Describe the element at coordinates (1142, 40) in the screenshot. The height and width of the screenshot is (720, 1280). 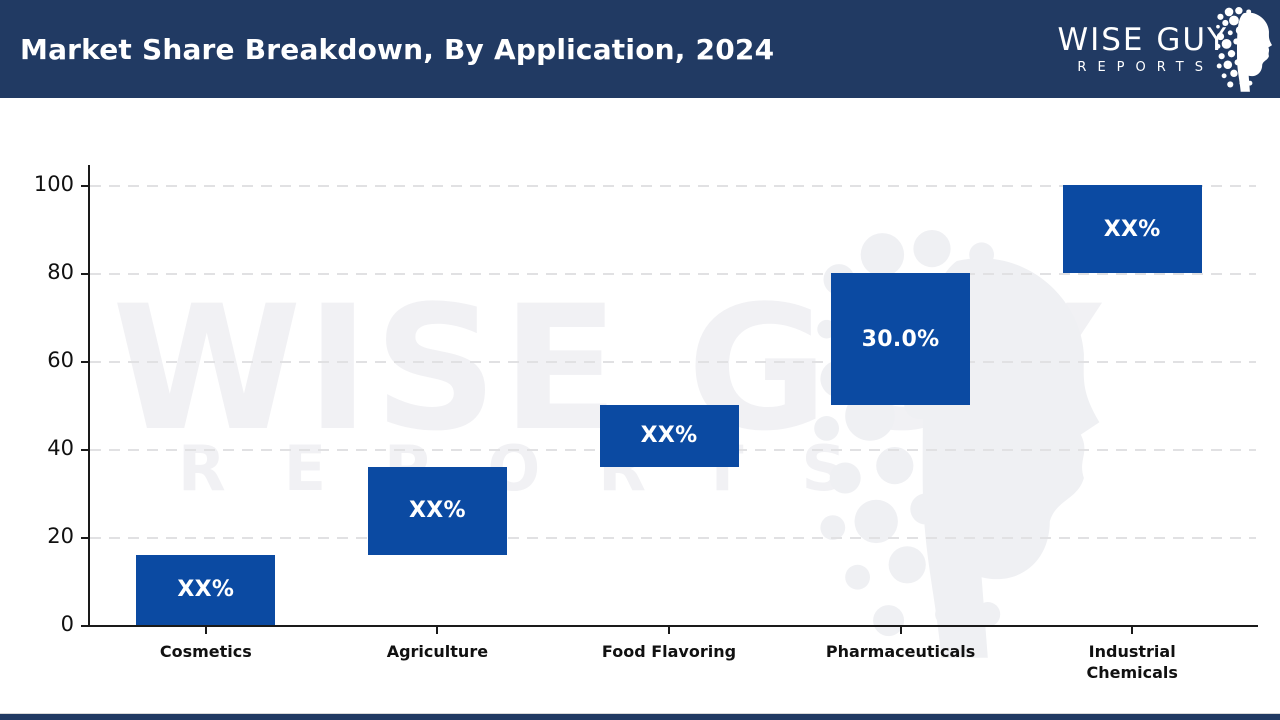
I see `brand-name: WISE GUY` at that location.